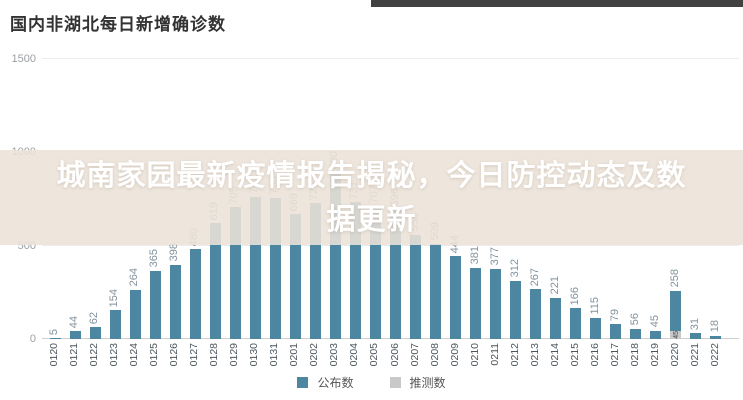  I want to click on legend-published-swatch, so click(303, 382).